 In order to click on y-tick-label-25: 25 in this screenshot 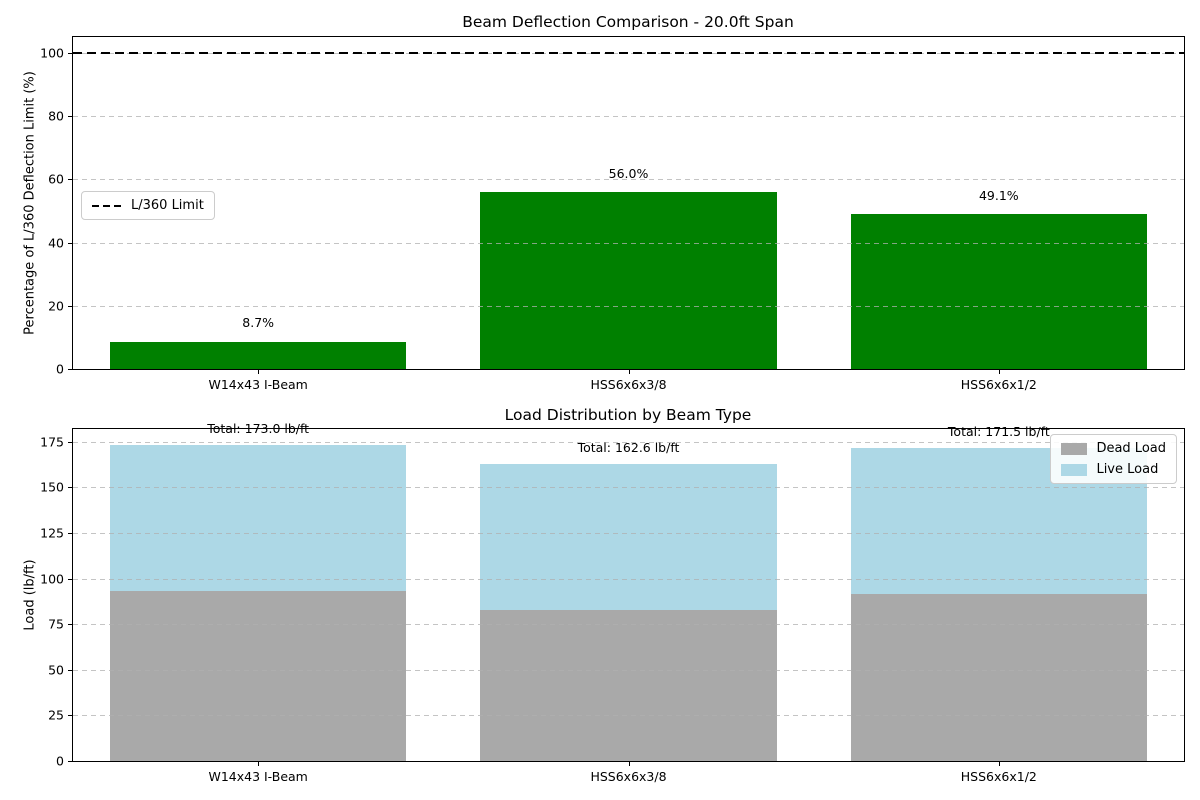, I will do `click(56, 715)`.